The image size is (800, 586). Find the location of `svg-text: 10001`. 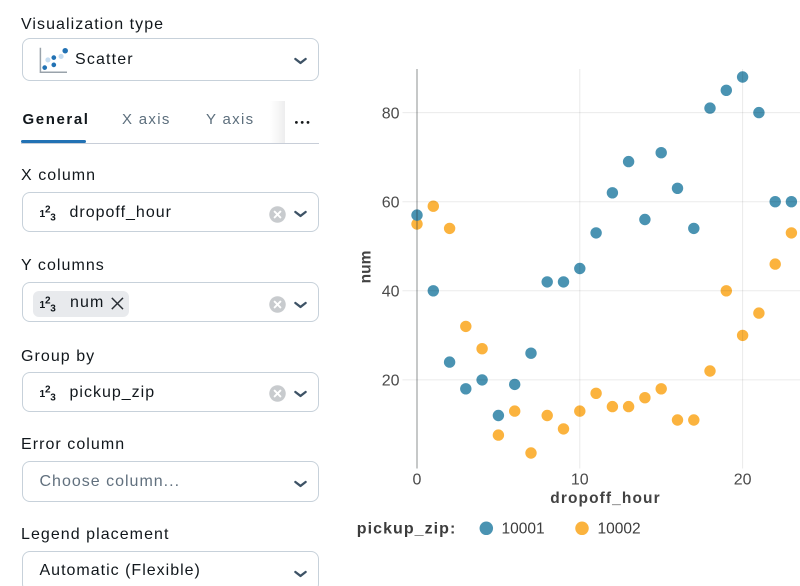

svg-text: 10001 is located at coordinates (523, 529).